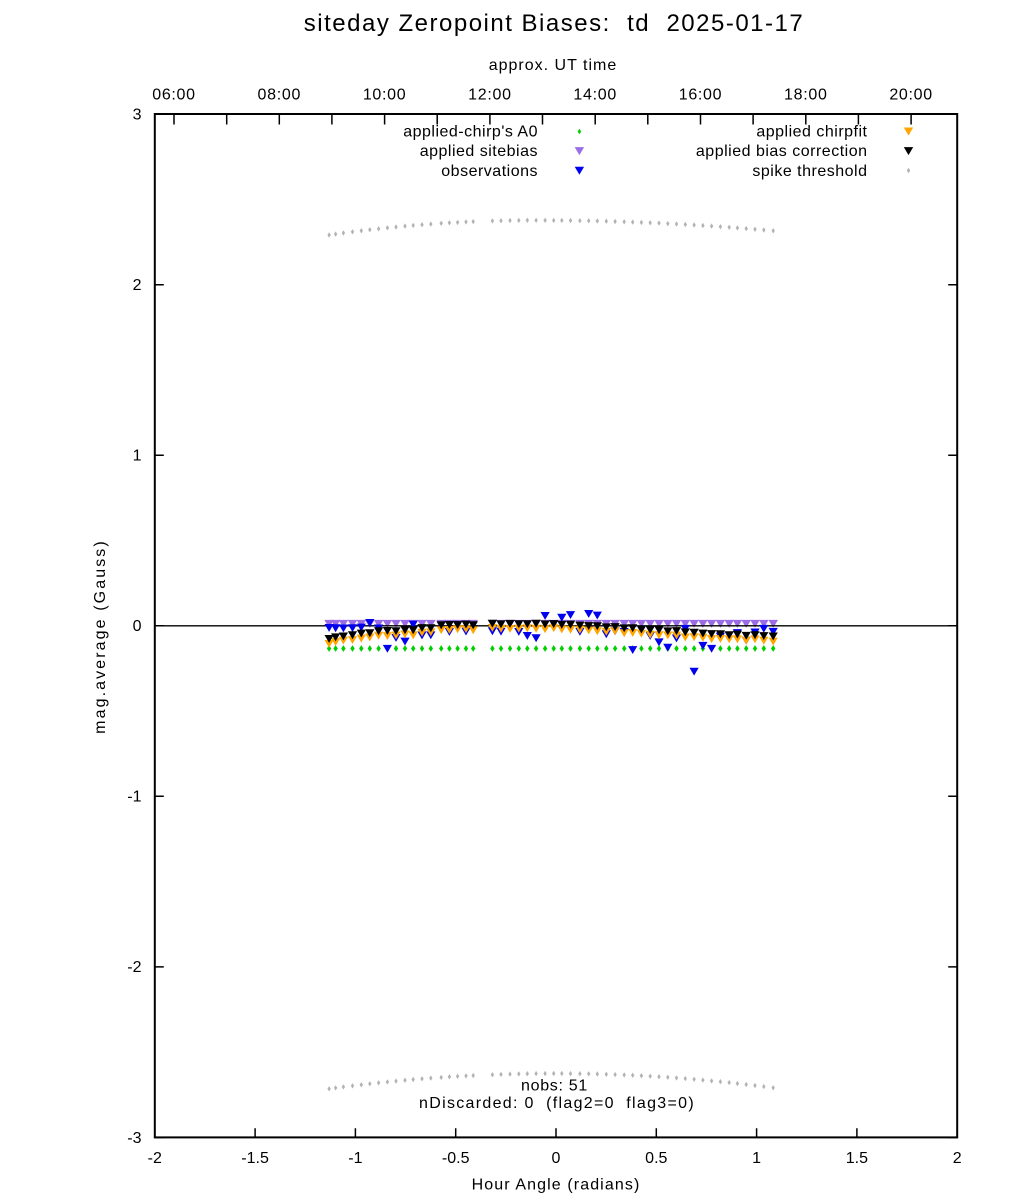 Image resolution: width=1024 pixels, height=1200 pixels. What do you see at coordinates (554, 23) in the screenshot?
I see `svg-text:siteday Zeropoint Biases: td: siteday Zeropoint Biases: td 2025-01-17` at bounding box center [554, 23].